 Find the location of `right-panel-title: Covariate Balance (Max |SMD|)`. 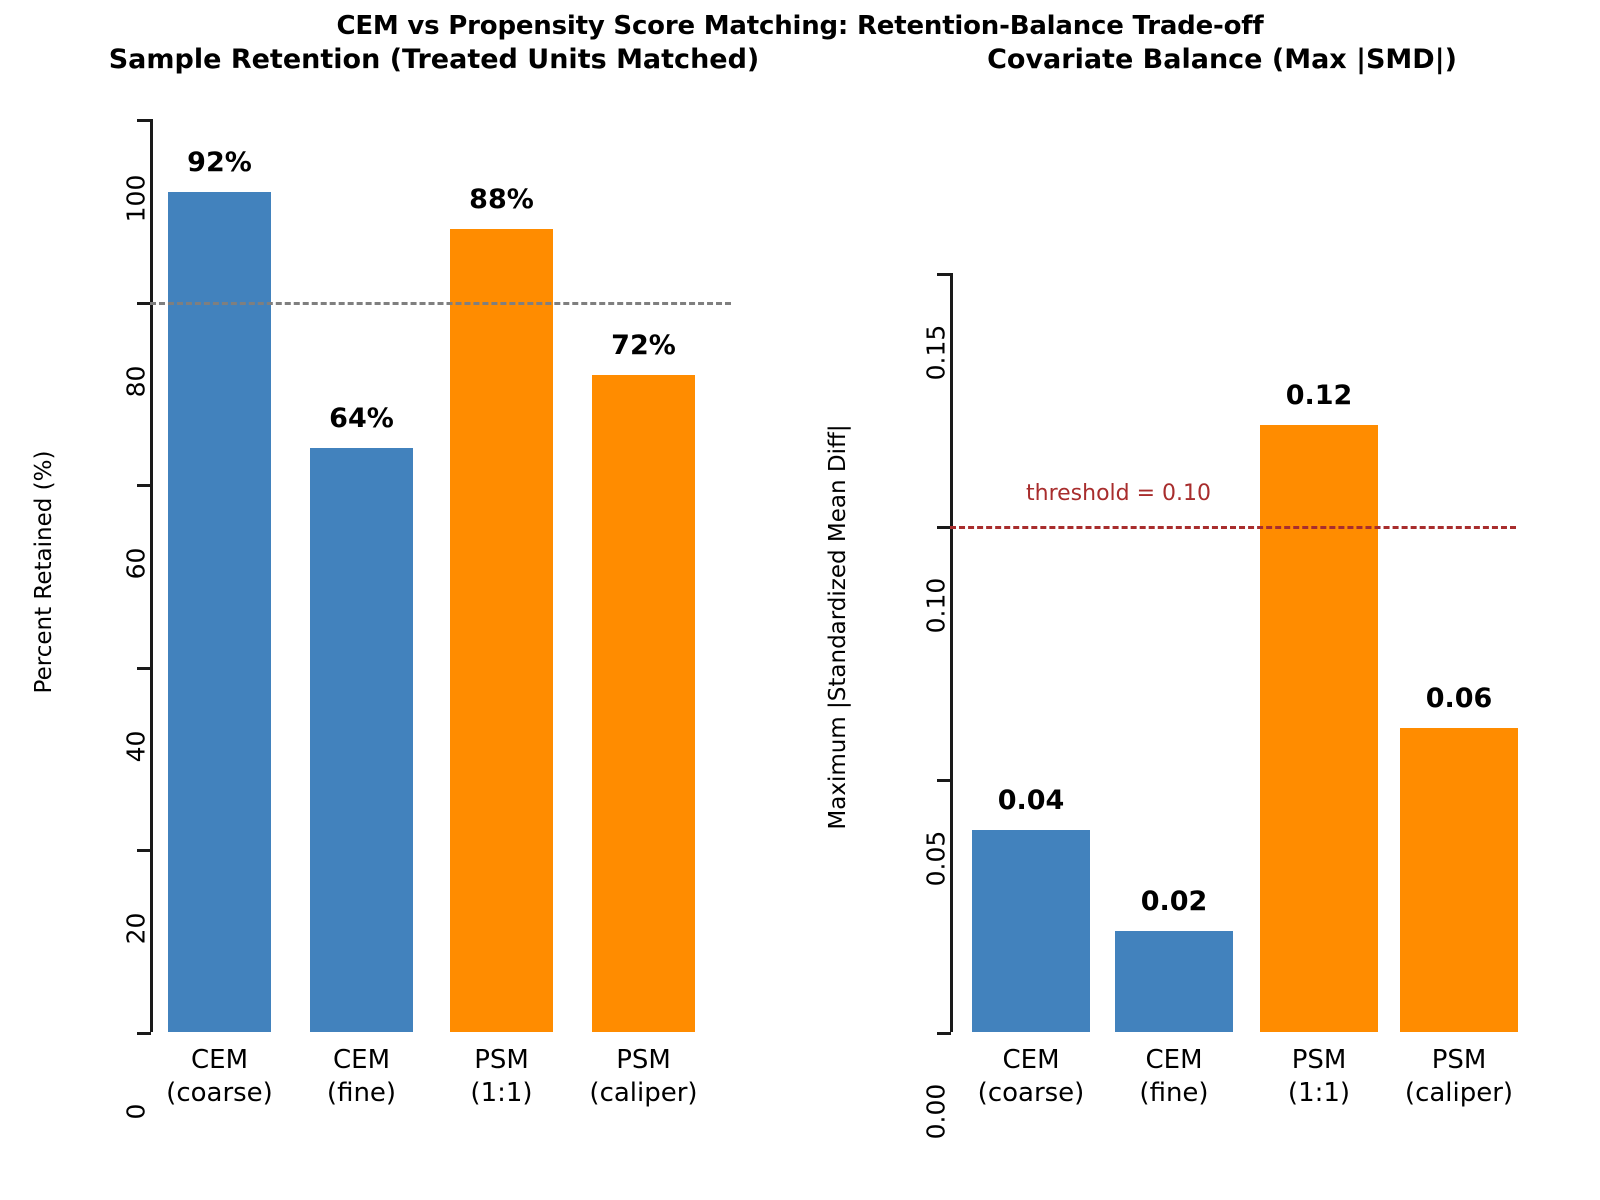

right-panel-title: Covariate Balance (Max |SMD|) is located at coordinates (1222, 59).